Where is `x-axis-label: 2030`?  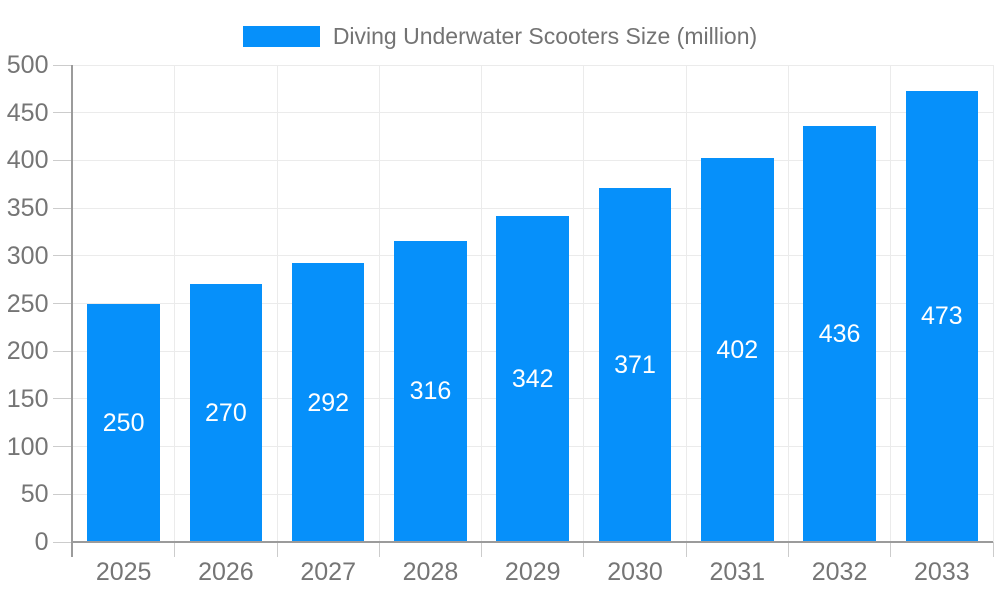 x-axis-label: 2030 is located at coordinates (635, 572).